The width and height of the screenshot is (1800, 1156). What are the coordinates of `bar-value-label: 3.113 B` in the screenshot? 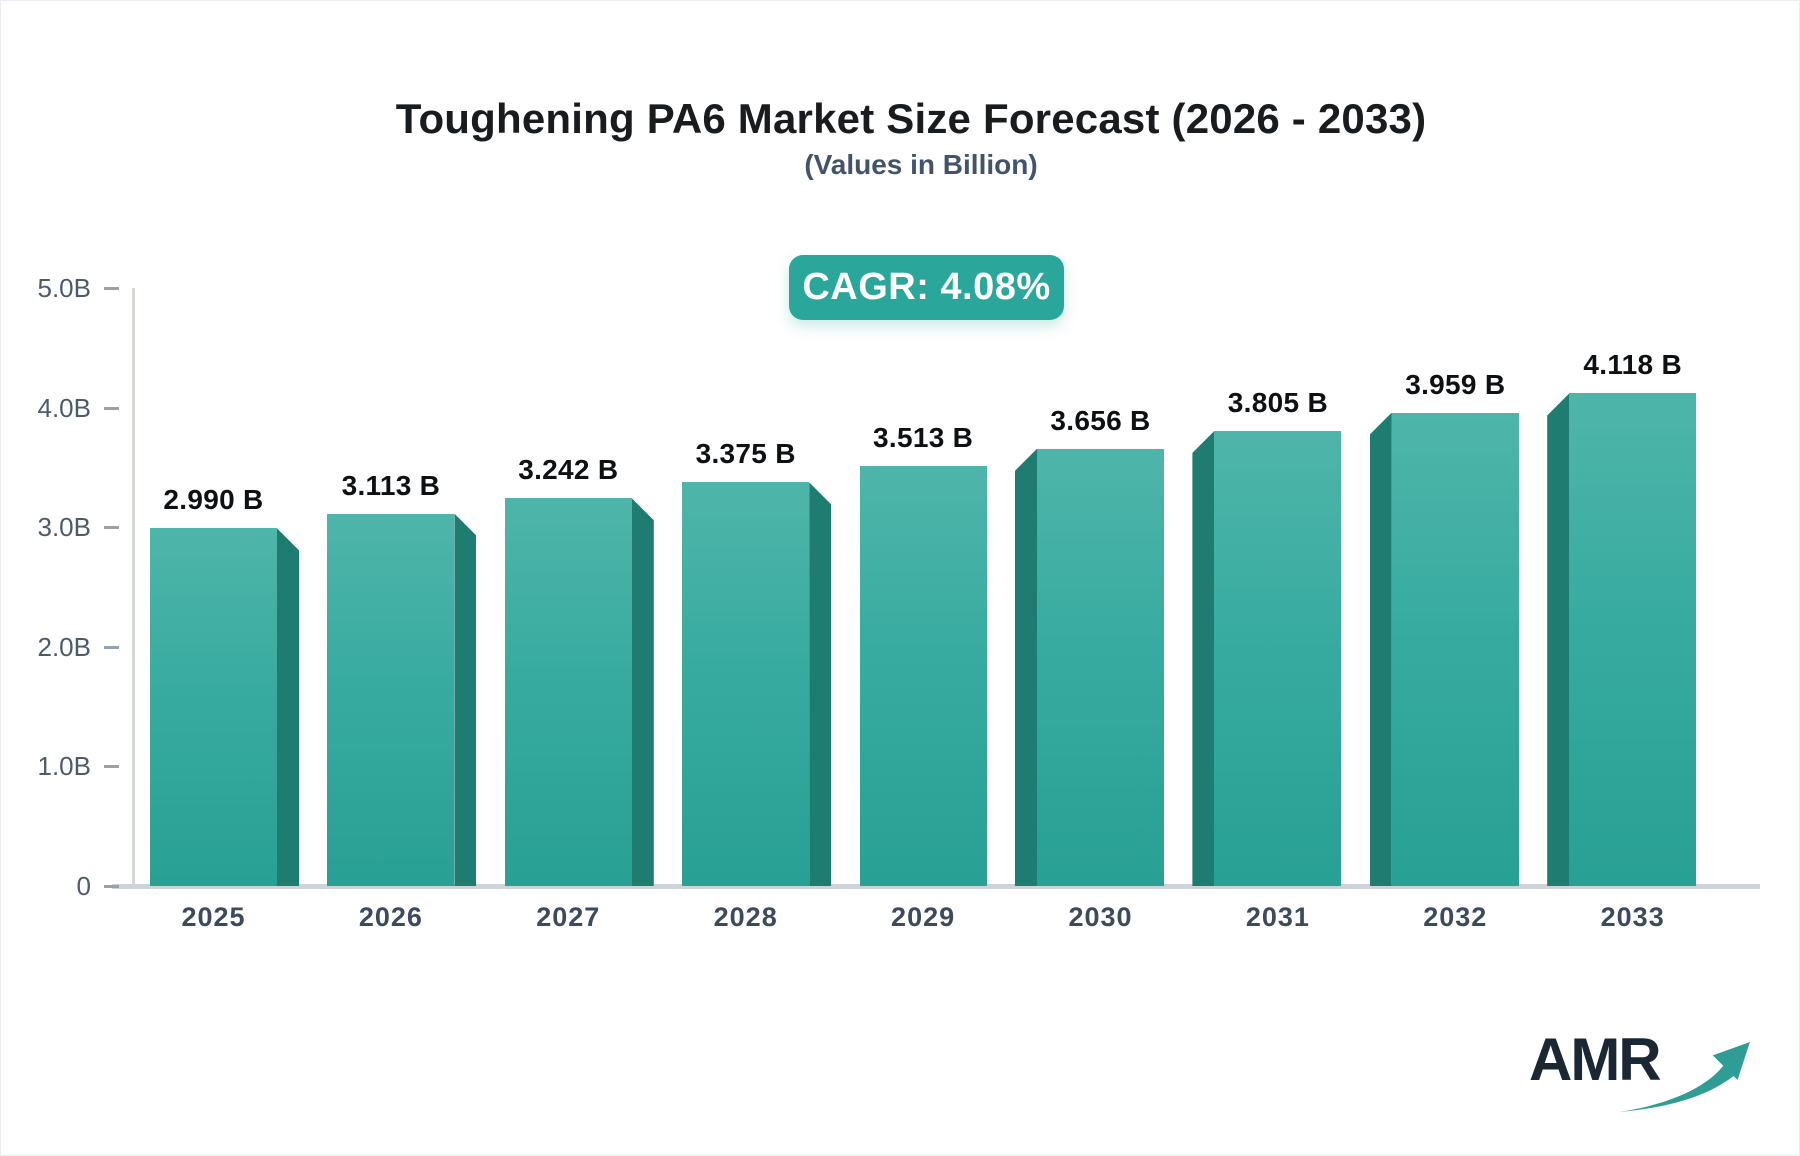 It's located at (391, 485).